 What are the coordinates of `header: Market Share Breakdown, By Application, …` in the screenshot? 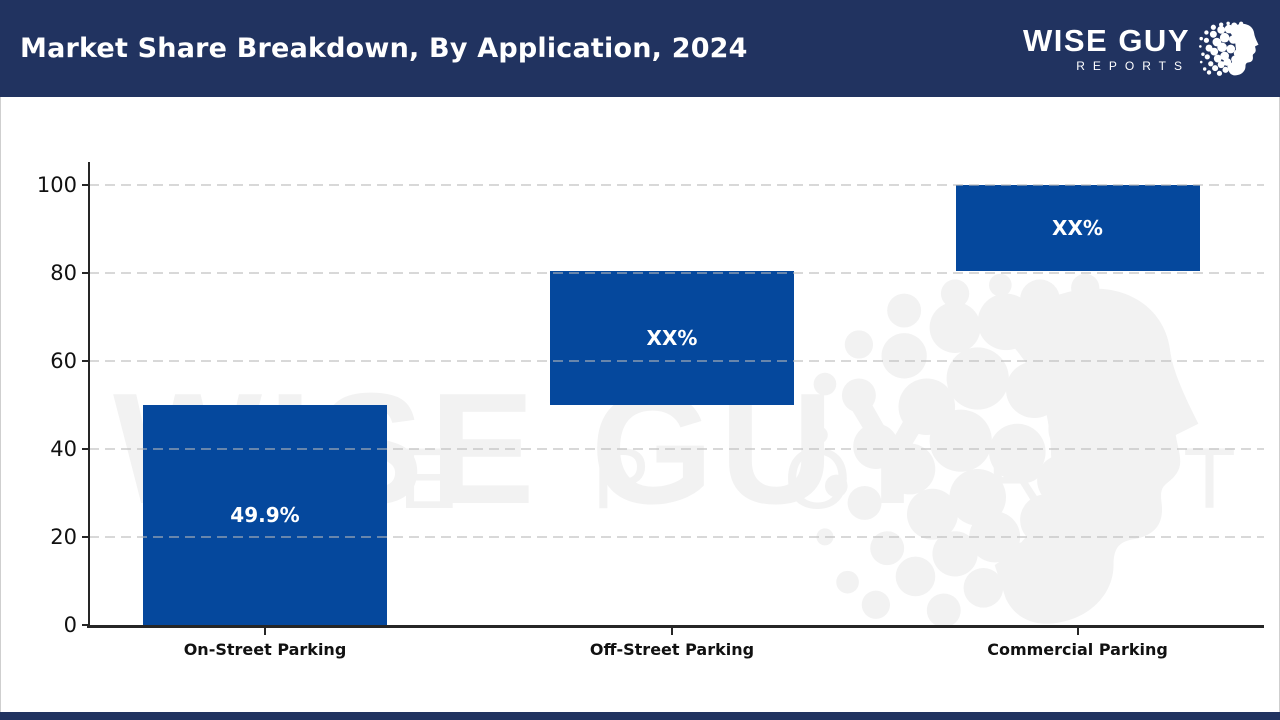 It's located at (640, 48).